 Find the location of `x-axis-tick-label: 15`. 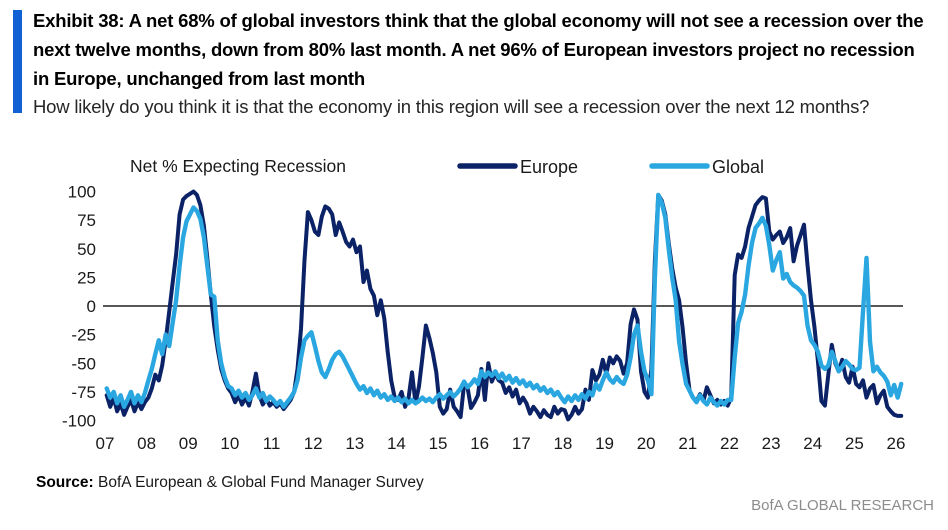

x-axis-tick-label: 15 is located at coordinates (438, 443).